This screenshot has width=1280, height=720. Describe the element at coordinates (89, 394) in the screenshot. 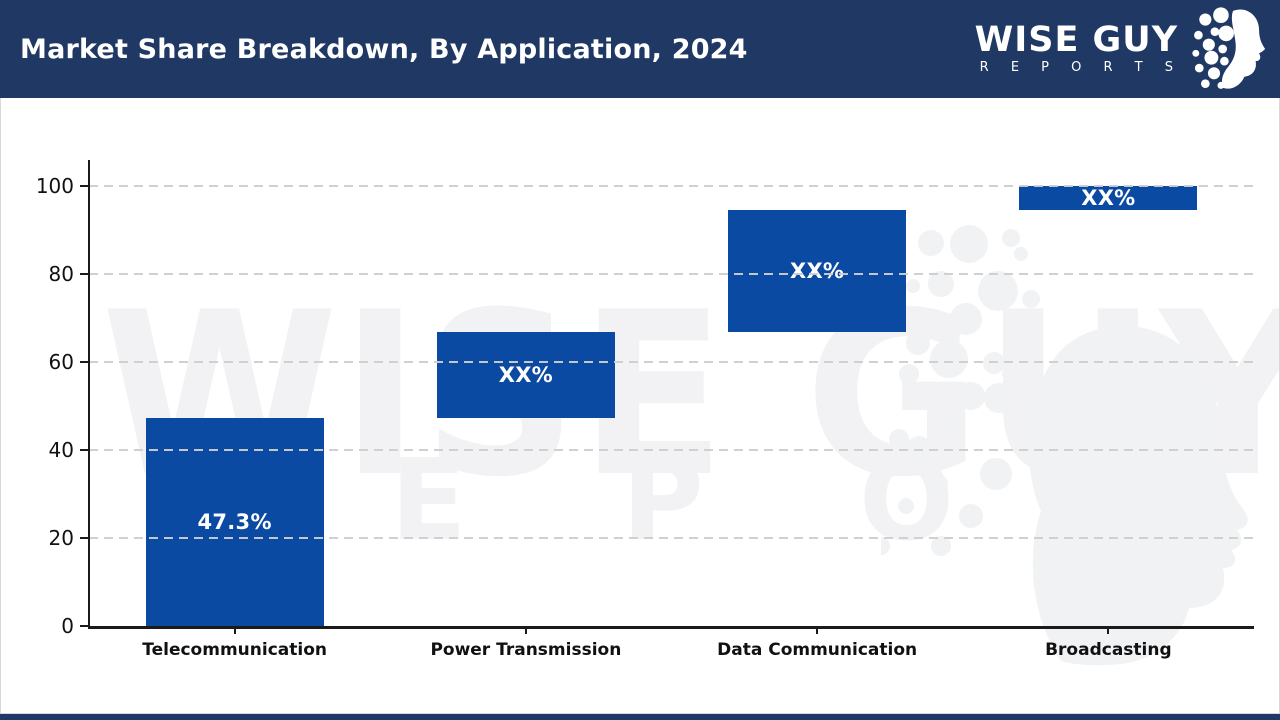

I see `y-axis-line` at that location.